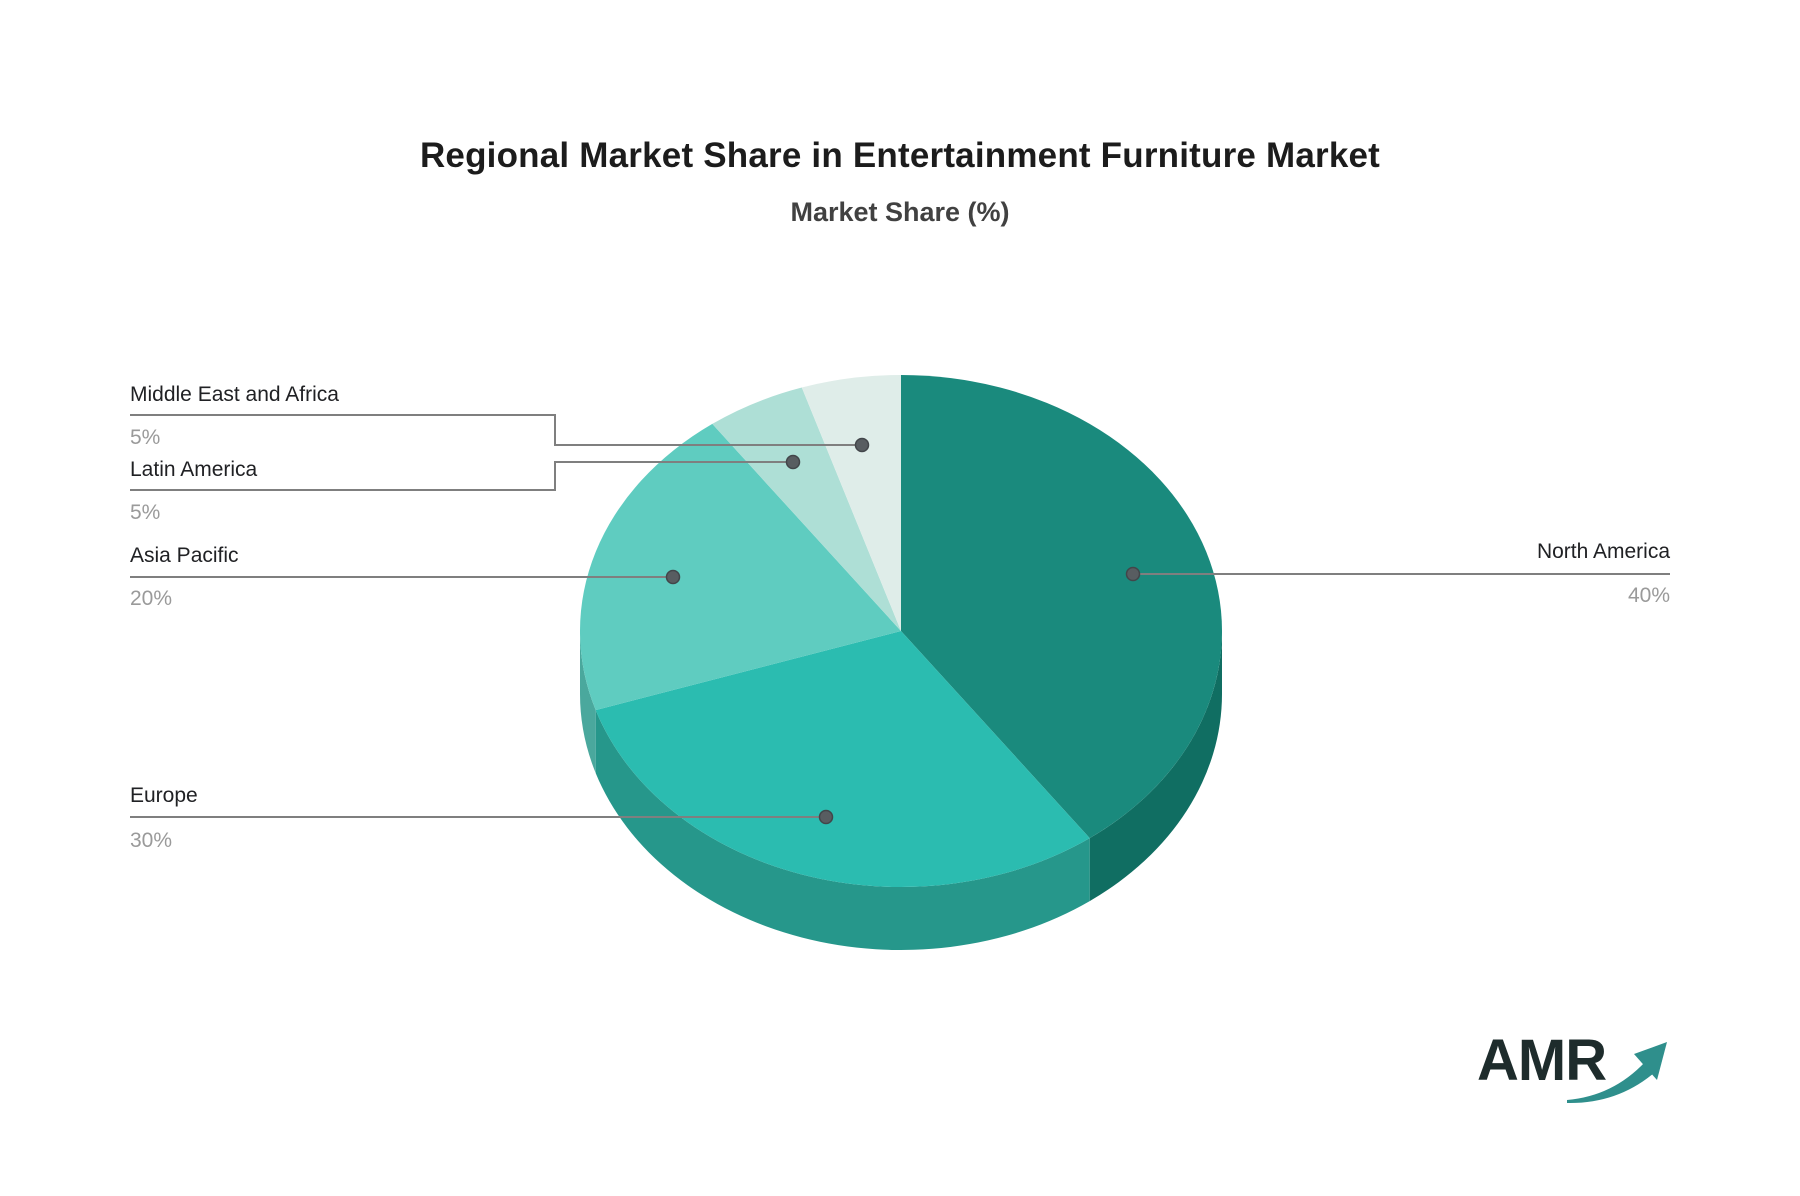 Image resolution: width=1800 pixels, height=1196 pixels. Describe the element at coordinates (164, 795) in the screenshot. I see `callout-label-europe: Europe` at that location.